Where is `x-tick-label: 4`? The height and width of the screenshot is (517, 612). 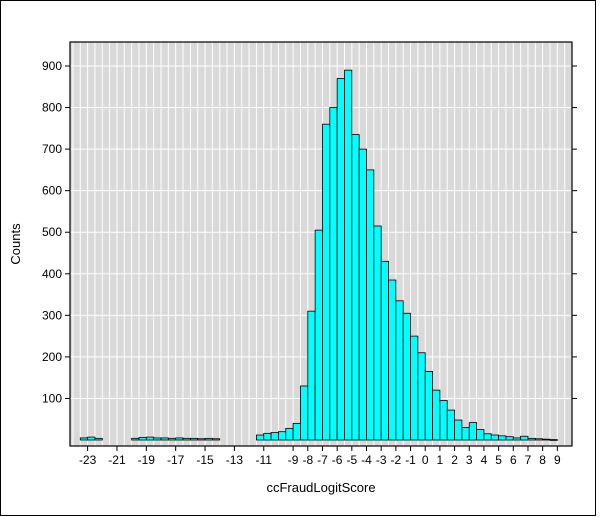
x-tick-label: 4 is located at coordinates (484, 460).